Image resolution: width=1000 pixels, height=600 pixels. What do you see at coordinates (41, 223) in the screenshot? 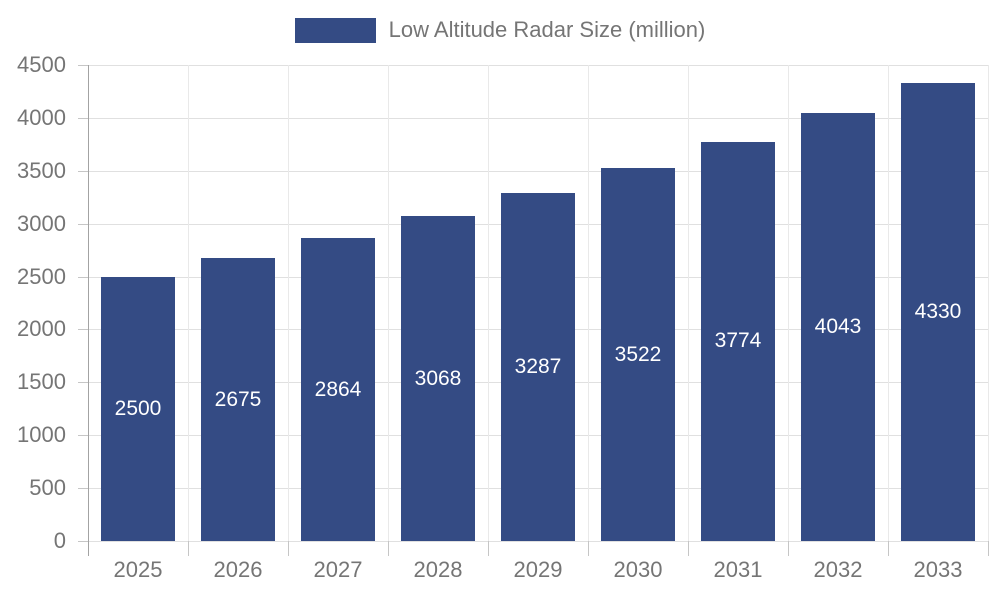
I see `y-axis-label: 3000` at bounding box center [41, 223].